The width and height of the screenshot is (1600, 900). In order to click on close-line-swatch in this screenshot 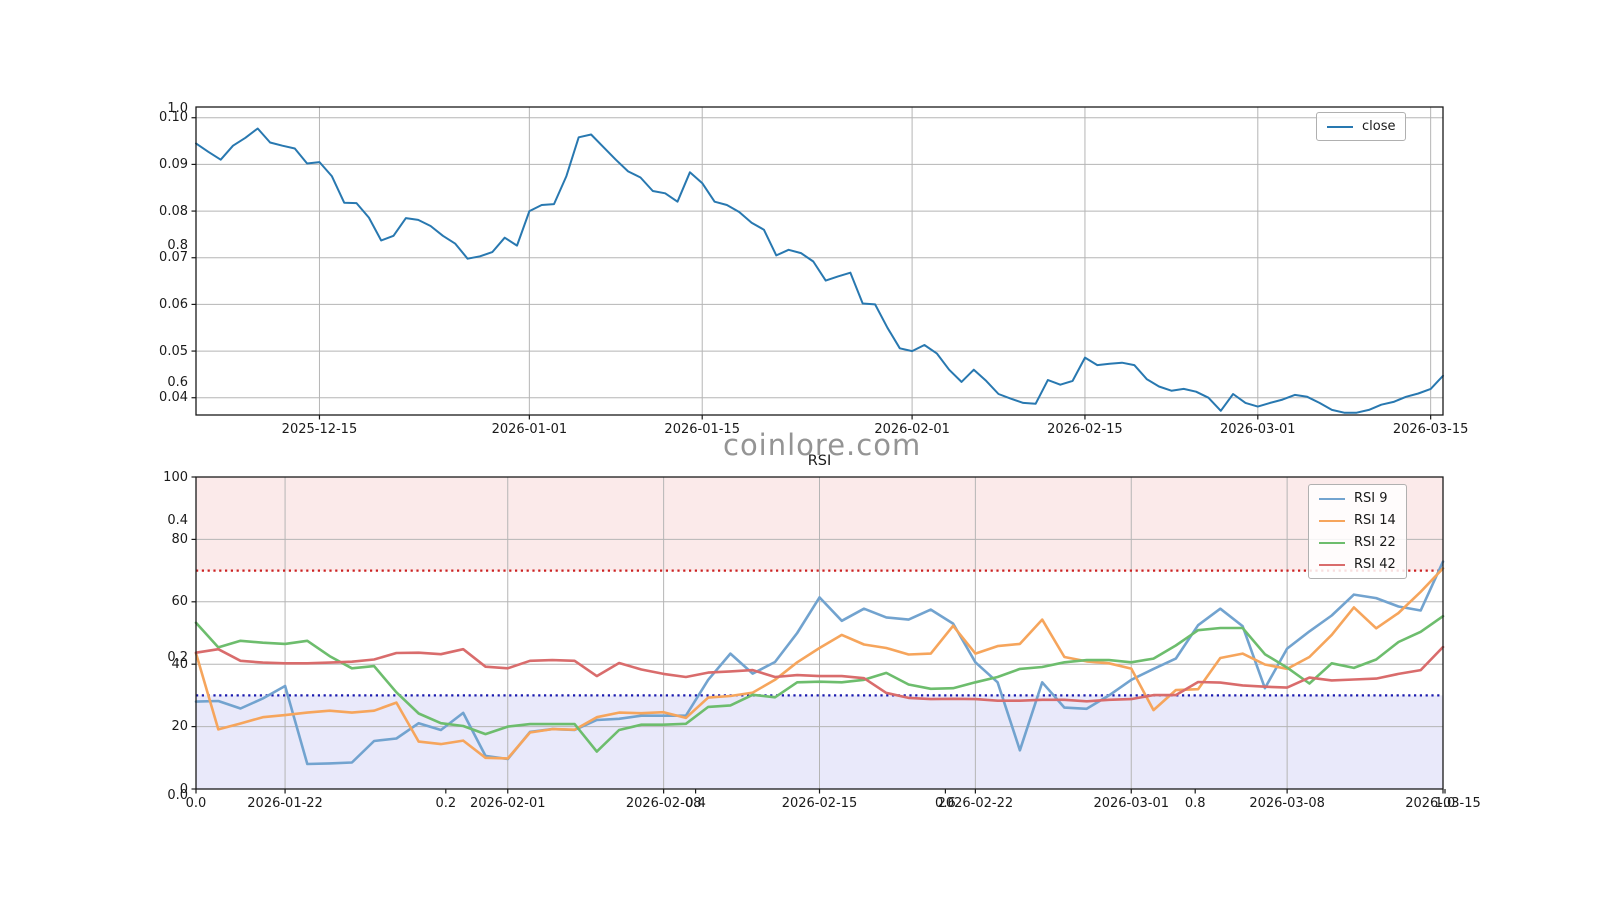, I will do `click(1340, 126)`.